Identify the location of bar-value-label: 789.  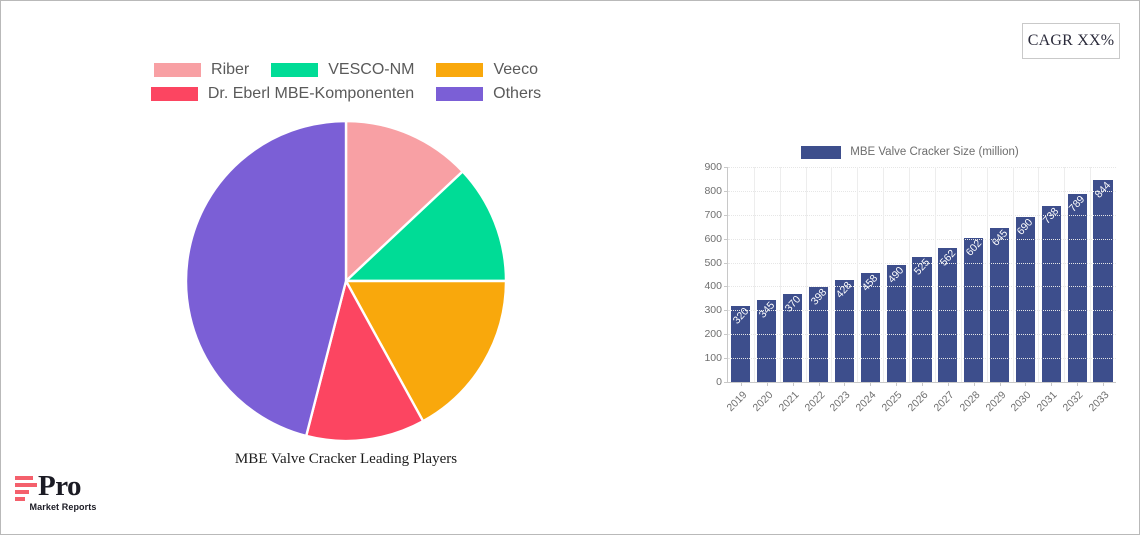
(1077, 204).